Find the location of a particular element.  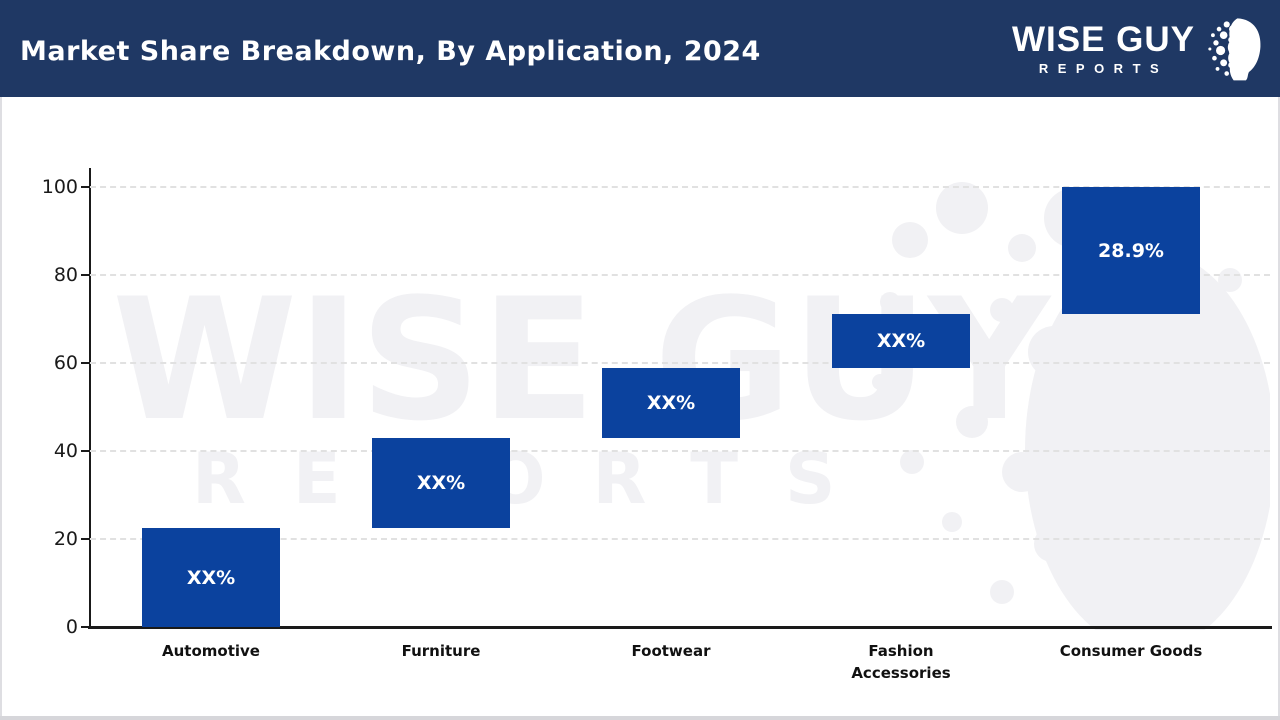

bar-fashion-accessories: XX% is located at coordinates (901, 341).